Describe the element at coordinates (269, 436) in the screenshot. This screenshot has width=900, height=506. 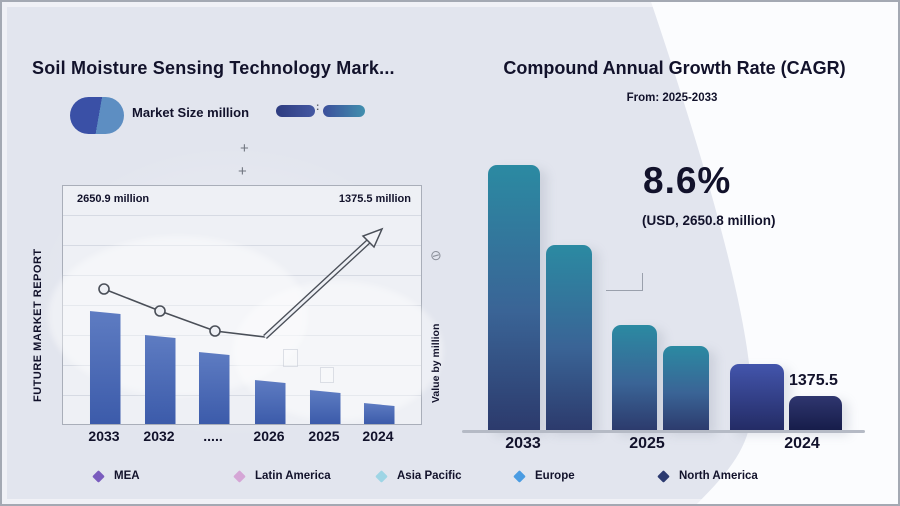
I see `left-x-axis-label: 2026` at that location.